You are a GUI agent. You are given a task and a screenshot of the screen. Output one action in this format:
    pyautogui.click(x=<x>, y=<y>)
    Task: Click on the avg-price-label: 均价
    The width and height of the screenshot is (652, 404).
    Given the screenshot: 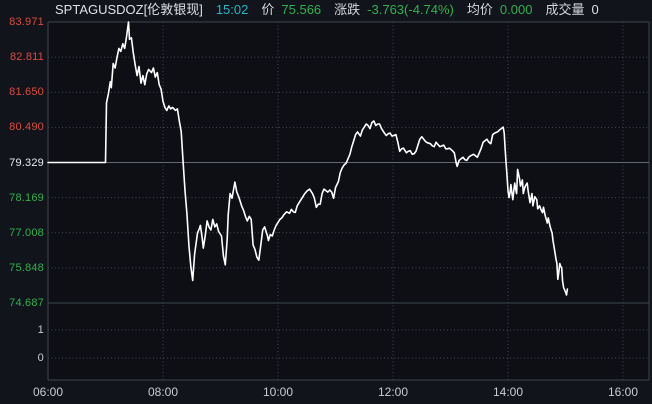 What is the action you would take?
    pyautogui.click(x=479, y=9)
    